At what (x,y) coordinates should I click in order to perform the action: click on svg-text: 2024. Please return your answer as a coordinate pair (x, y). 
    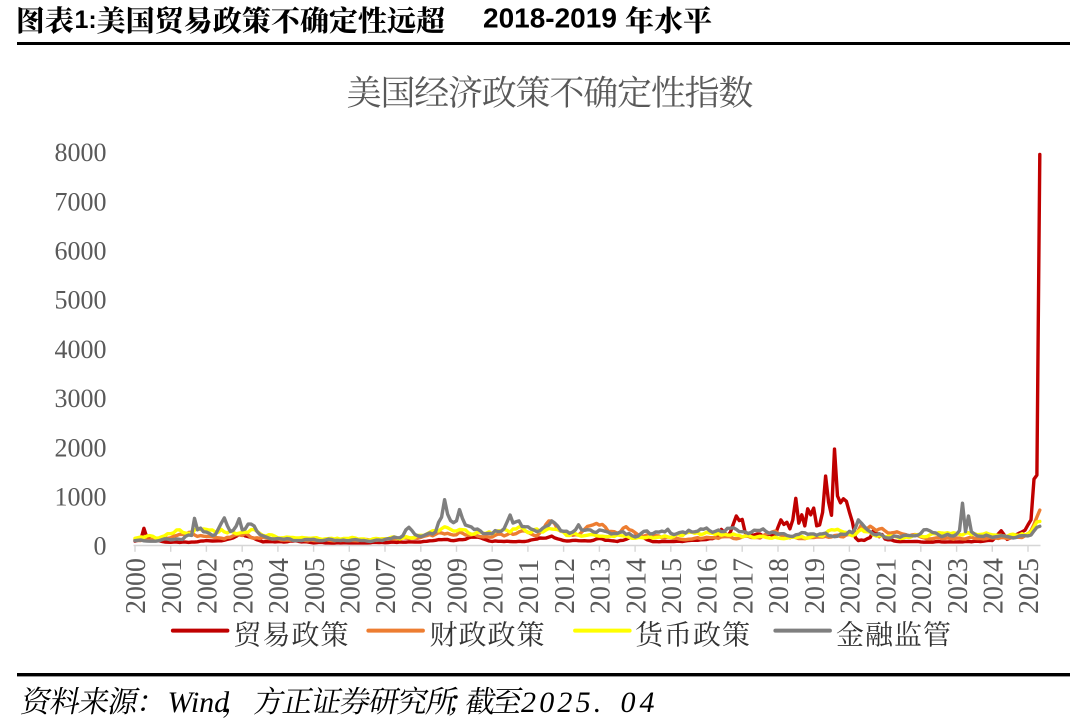
    Looking at the image, I should click on (994, 586).